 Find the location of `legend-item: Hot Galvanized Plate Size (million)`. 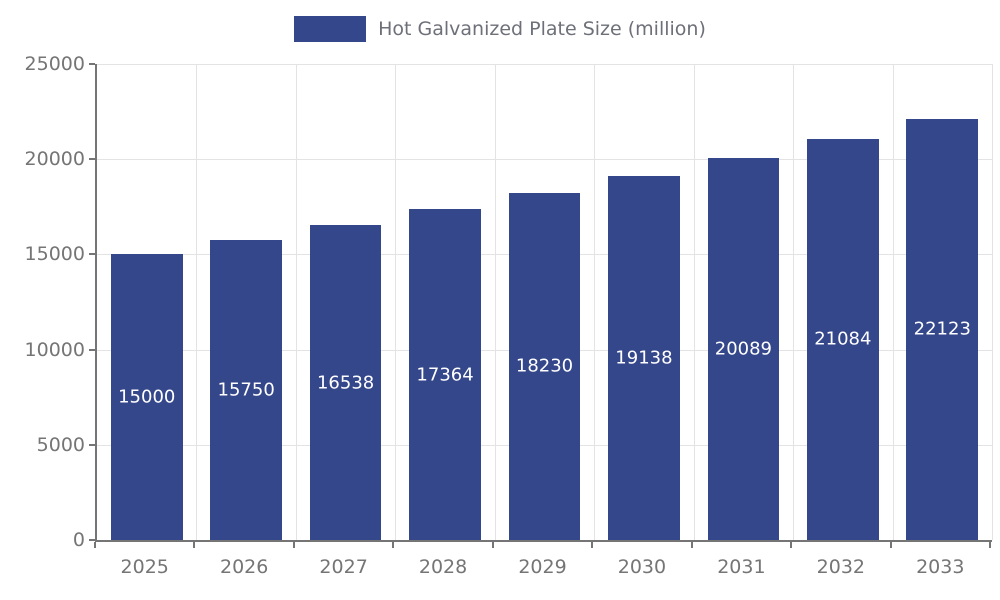

legend-item: Hot Galvanized Plate Size (million) is located at coordinates (500, 29).